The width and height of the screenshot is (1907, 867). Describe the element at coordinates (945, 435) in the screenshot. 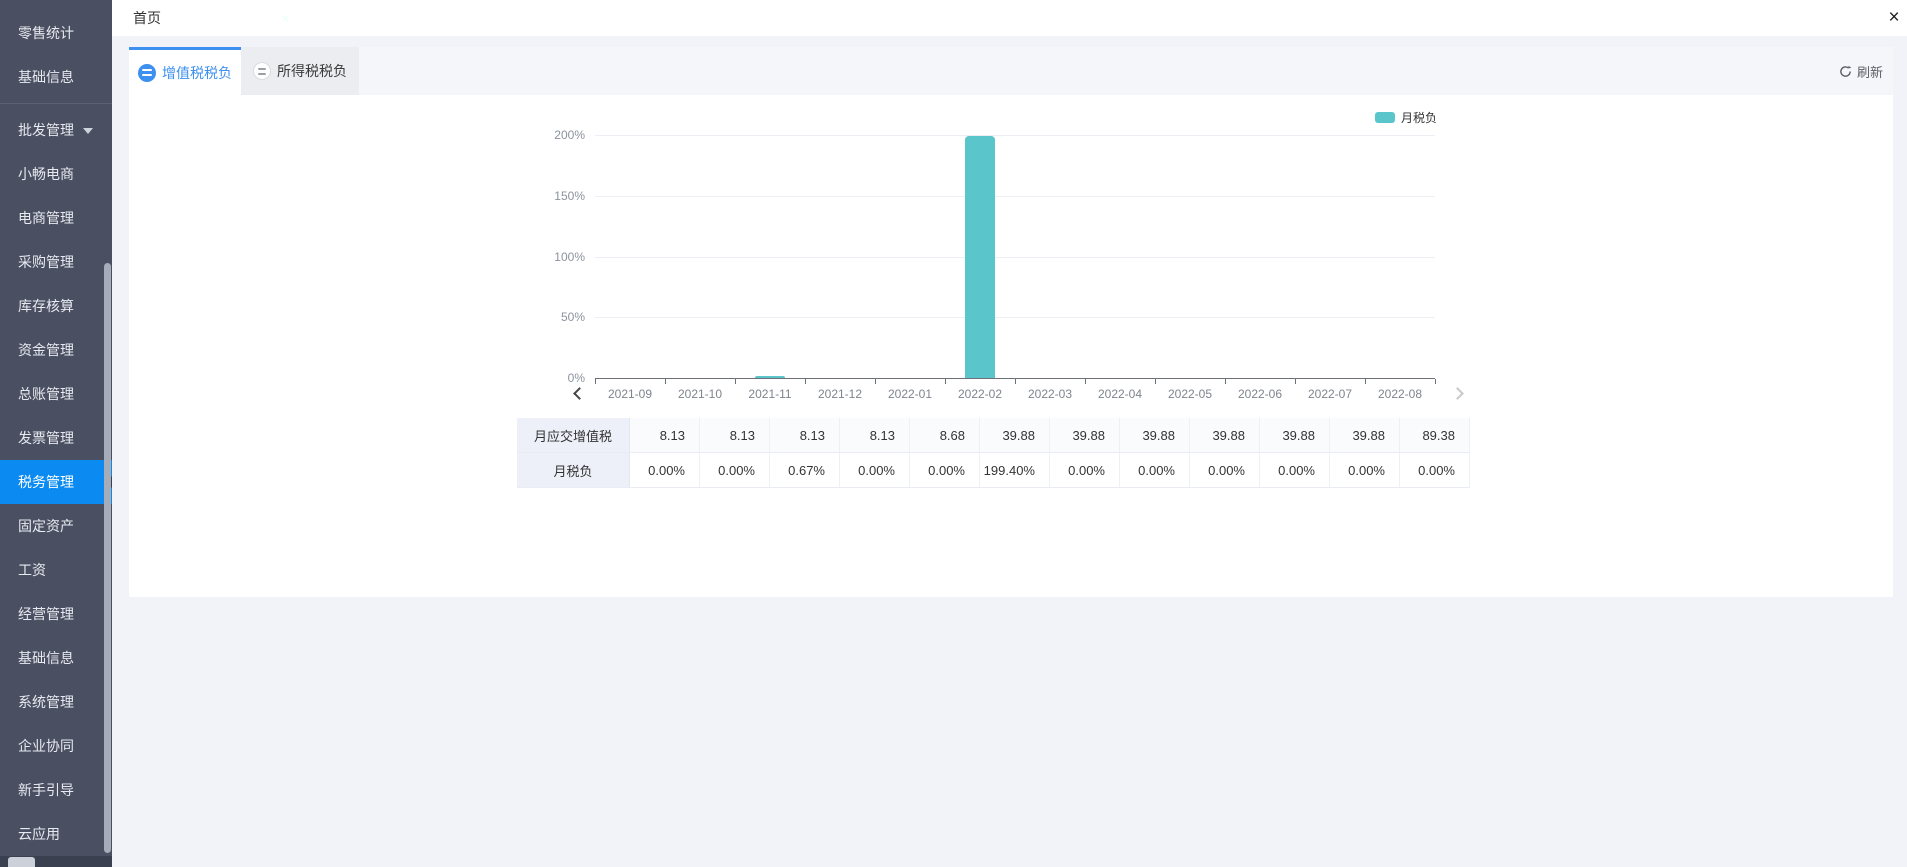

I see `table-cell: 8.68` at that location.